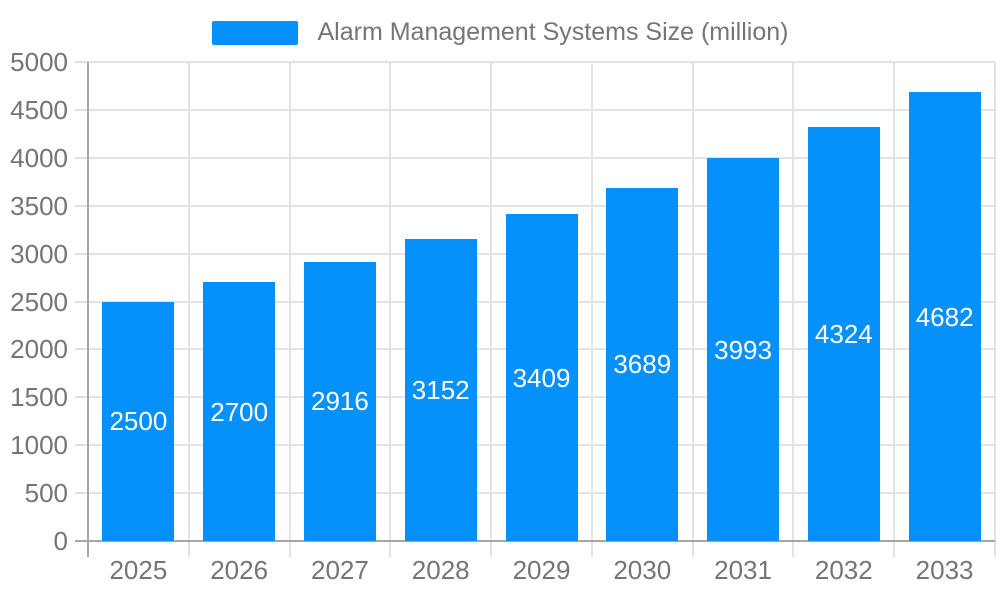 This screenshot has width=1000, height=600. What do you see at coordinates (535, 541) in the screenshot?
I see `x-axis-line` at bounding box center [535, 541].